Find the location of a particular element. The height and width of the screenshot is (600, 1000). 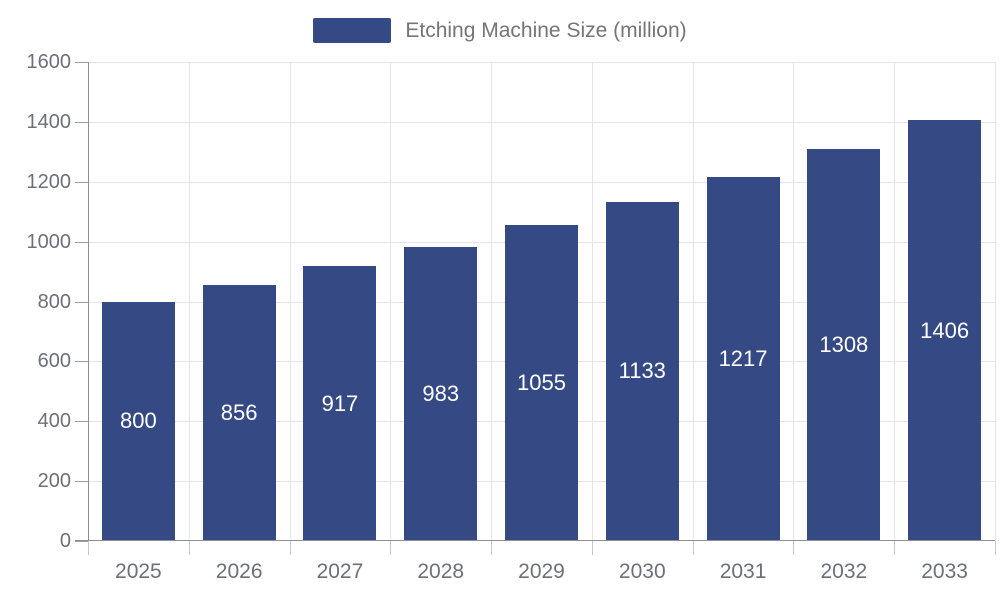

y-axis-tick-label: 200 is located at coordinates (54, 481).